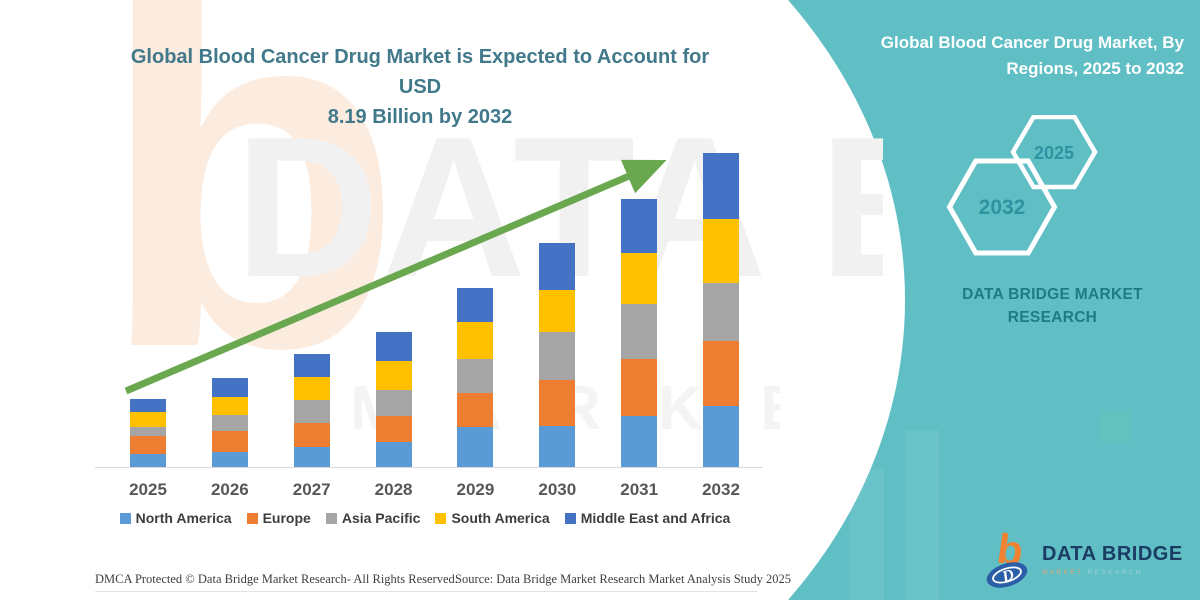  I want to click on logo-name: DATA BRIDGE, so click(1112, 553).